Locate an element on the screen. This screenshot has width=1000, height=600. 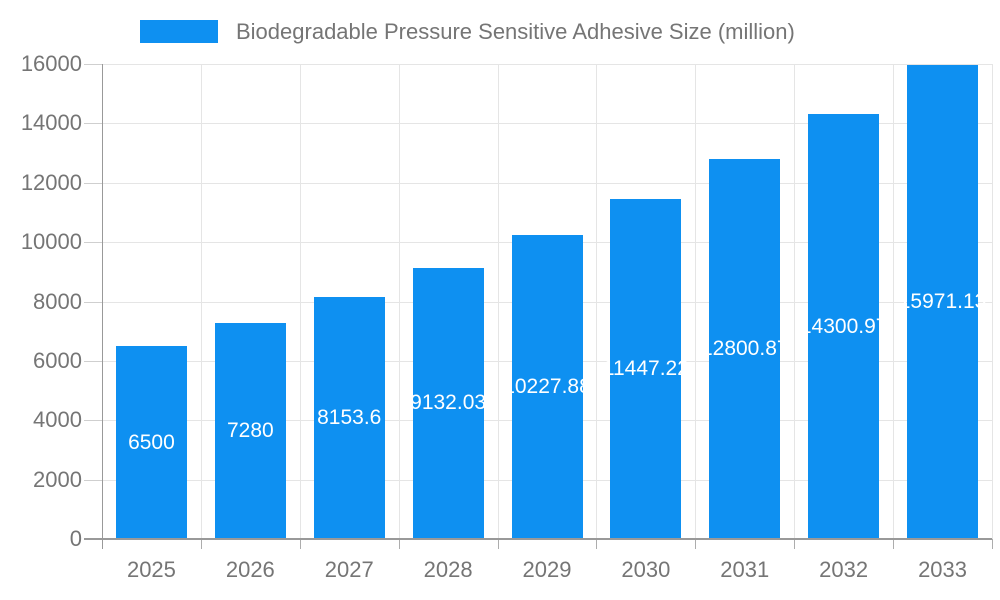
bar: 10227.88 is located at coordinates (547, 387).